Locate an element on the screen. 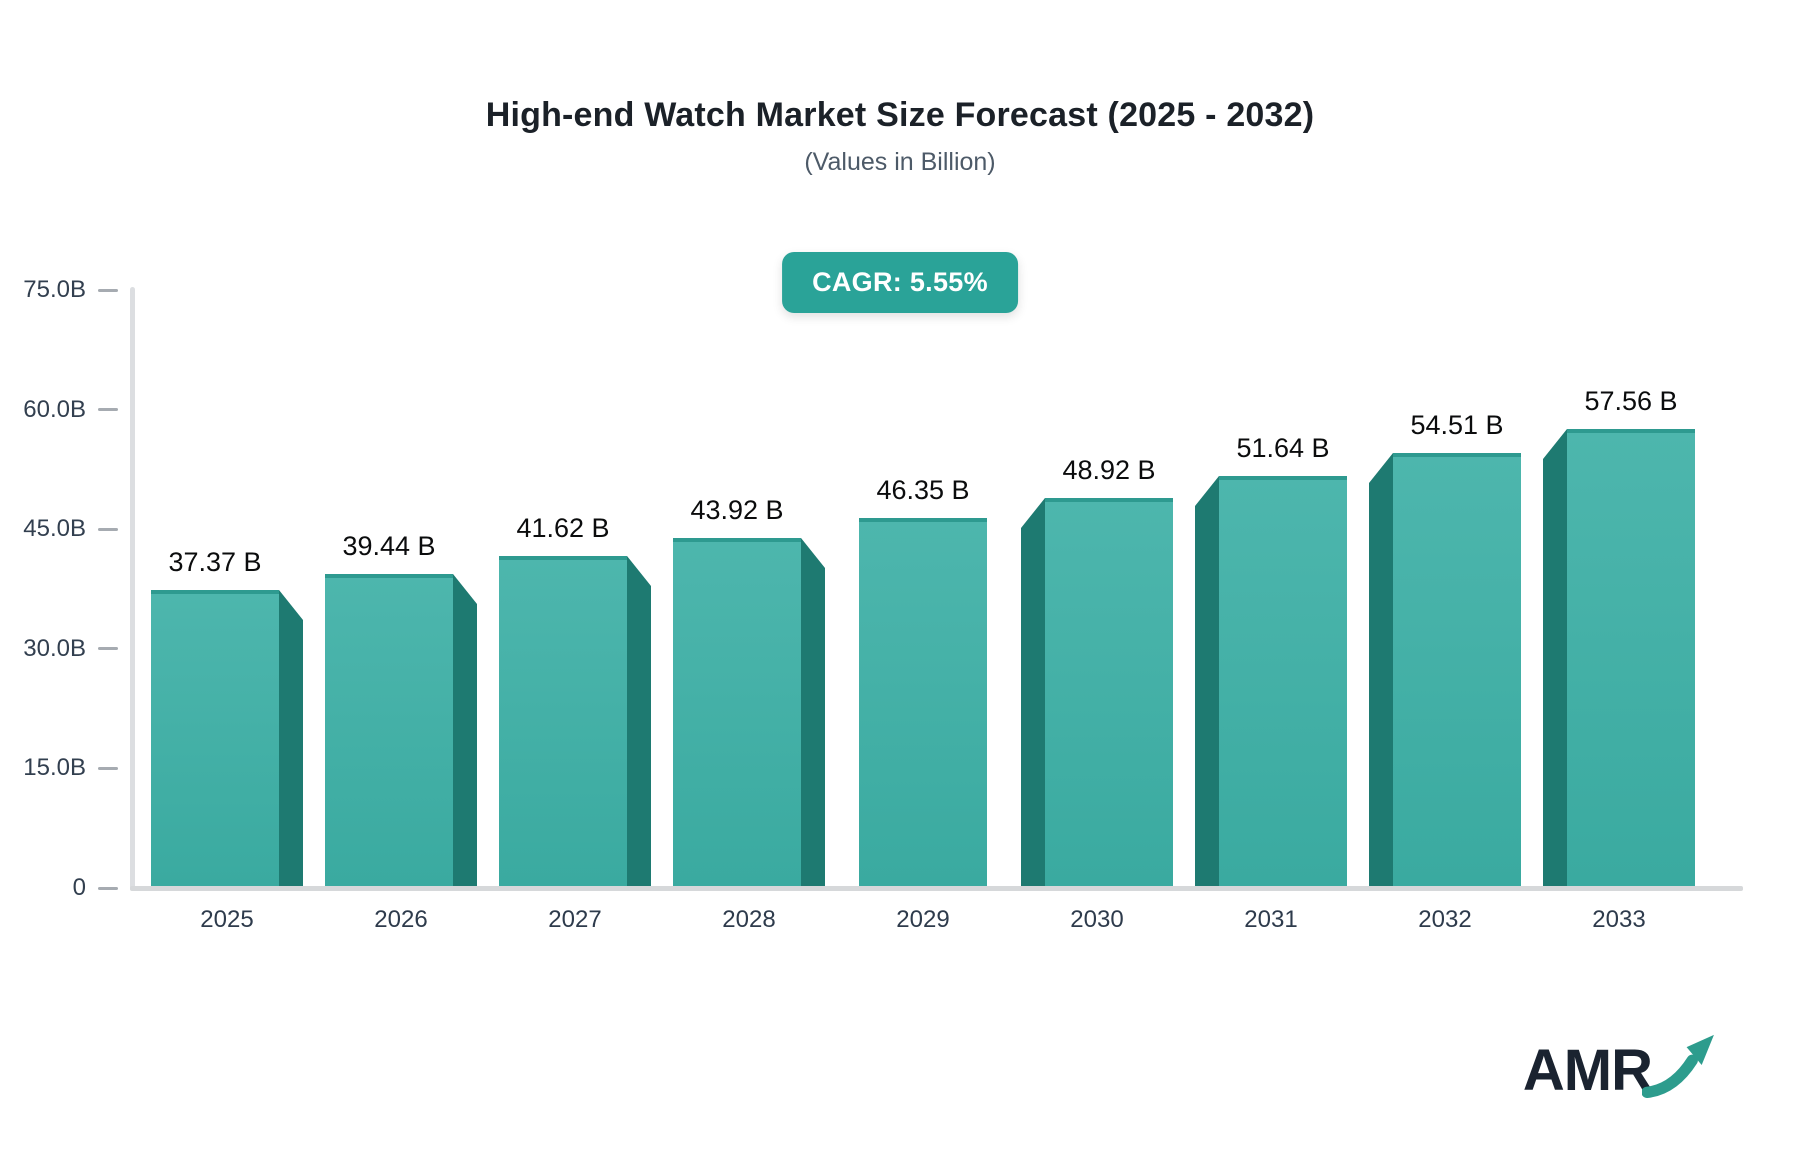 The height and width of the screenshot is (1156, 1800). bar-group: 37.37 B 2025 is located at coordinates (227, 611).